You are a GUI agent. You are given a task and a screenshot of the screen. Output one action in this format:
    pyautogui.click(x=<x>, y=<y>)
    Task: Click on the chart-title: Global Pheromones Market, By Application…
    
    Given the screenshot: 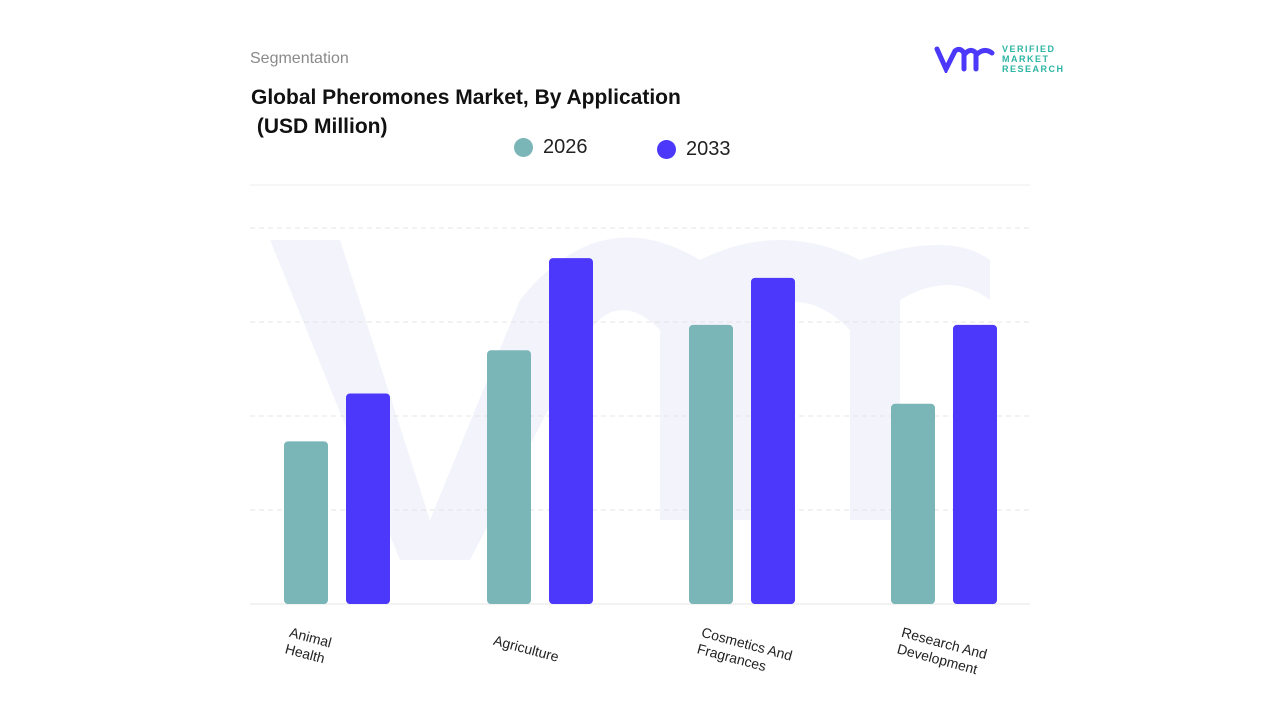 What is the action you would take?
    pyautogui.click(x=466, y=112)
    